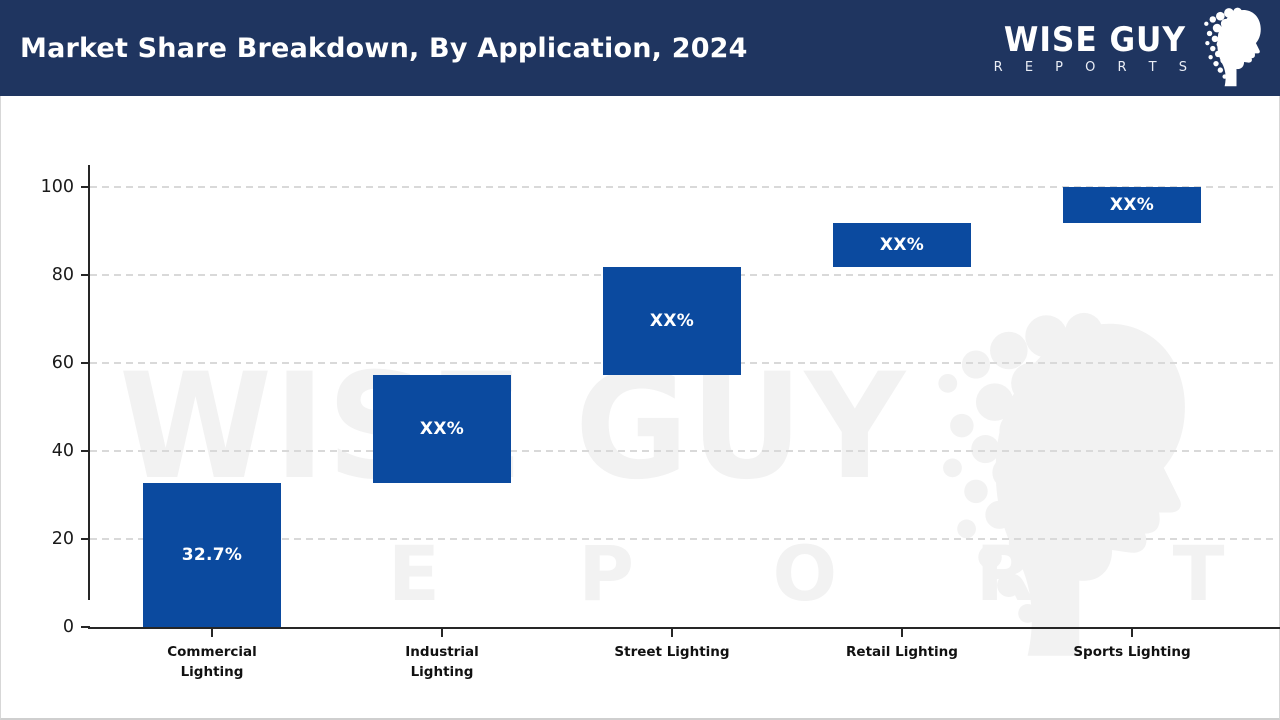 The width and height of the screenshot is (1280, 720). Describe the element at coordinates (442, 662) in the screenshot. I see `category-label: Industrial Lighting` at that location.